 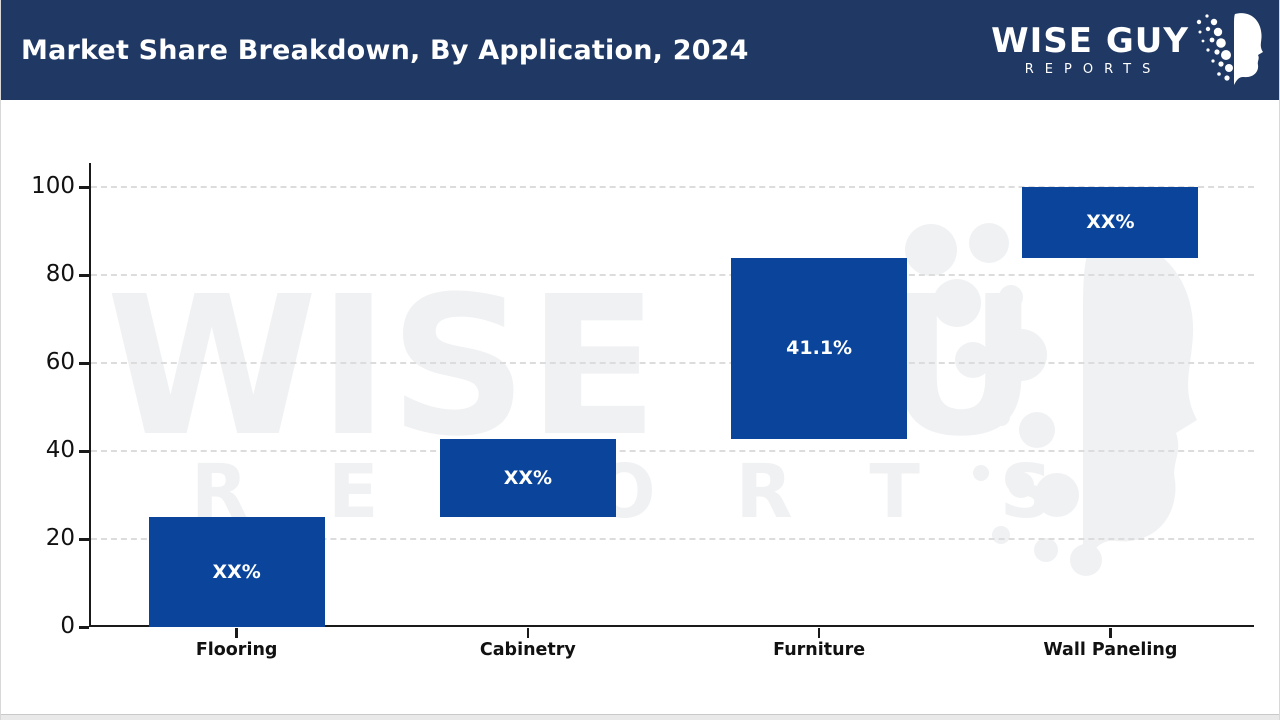 What do you see at coordinates (640, 717) in the screenshot?
I see `bottom-edge-strip` at bounding box center [640, 717].